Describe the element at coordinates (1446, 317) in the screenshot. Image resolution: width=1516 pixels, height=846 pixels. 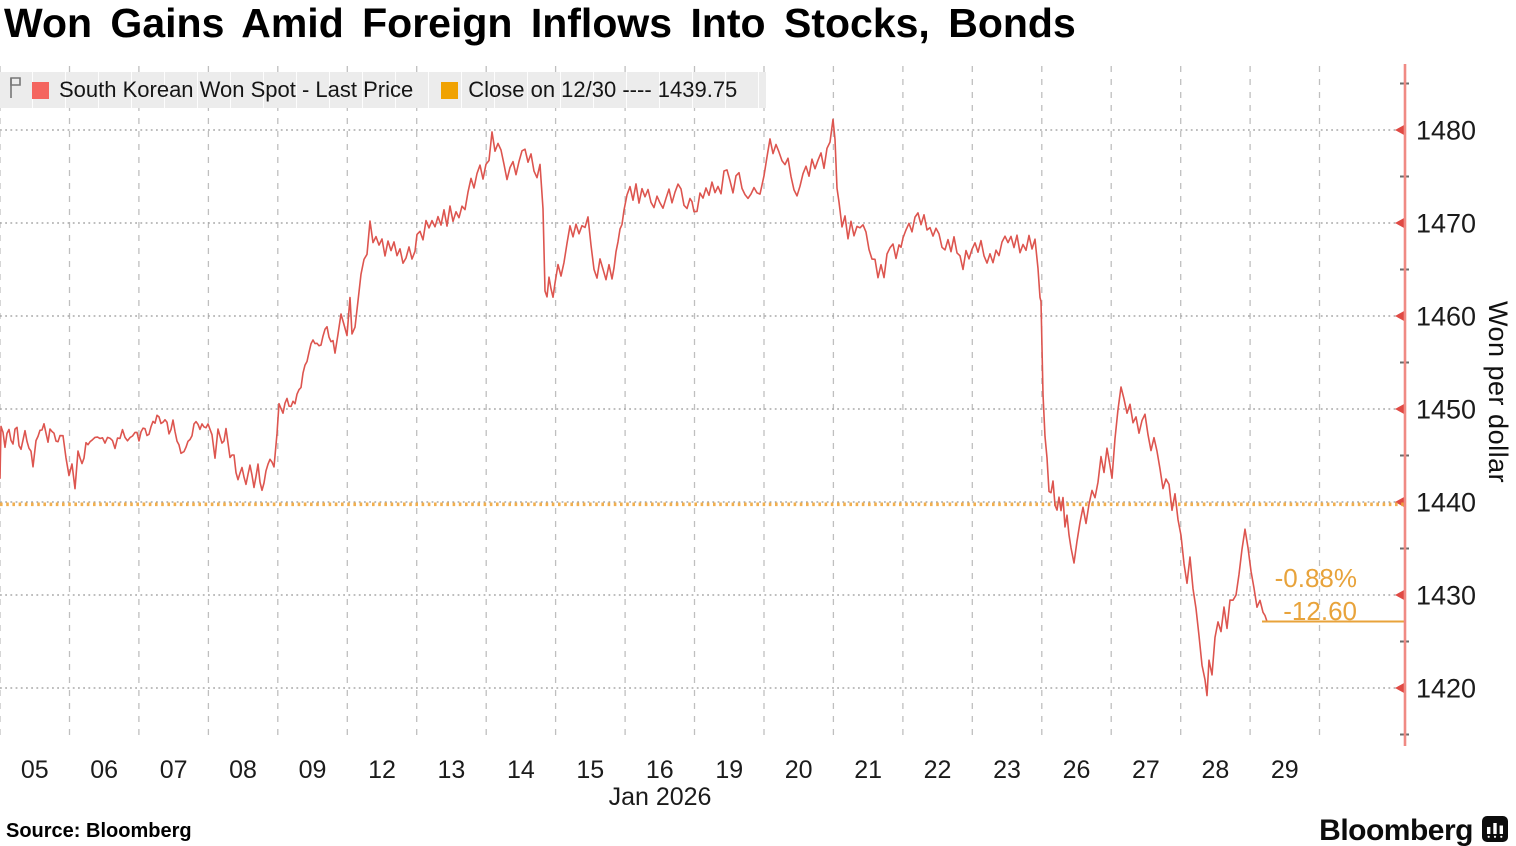
I see `svg-text: 1460` at that location.